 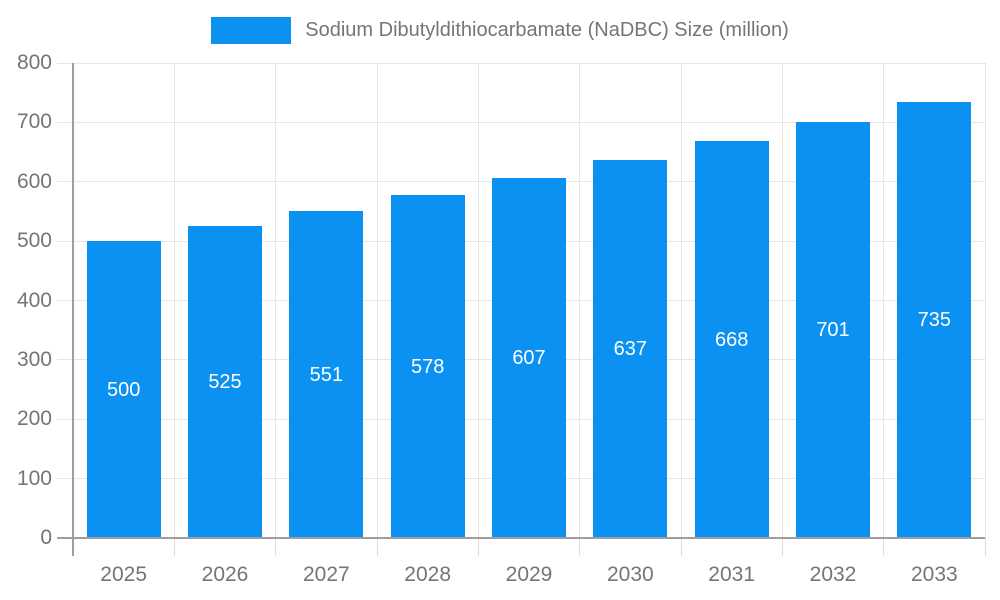 I want to click on bar-value-label: 607, so click(x=529, y=358).